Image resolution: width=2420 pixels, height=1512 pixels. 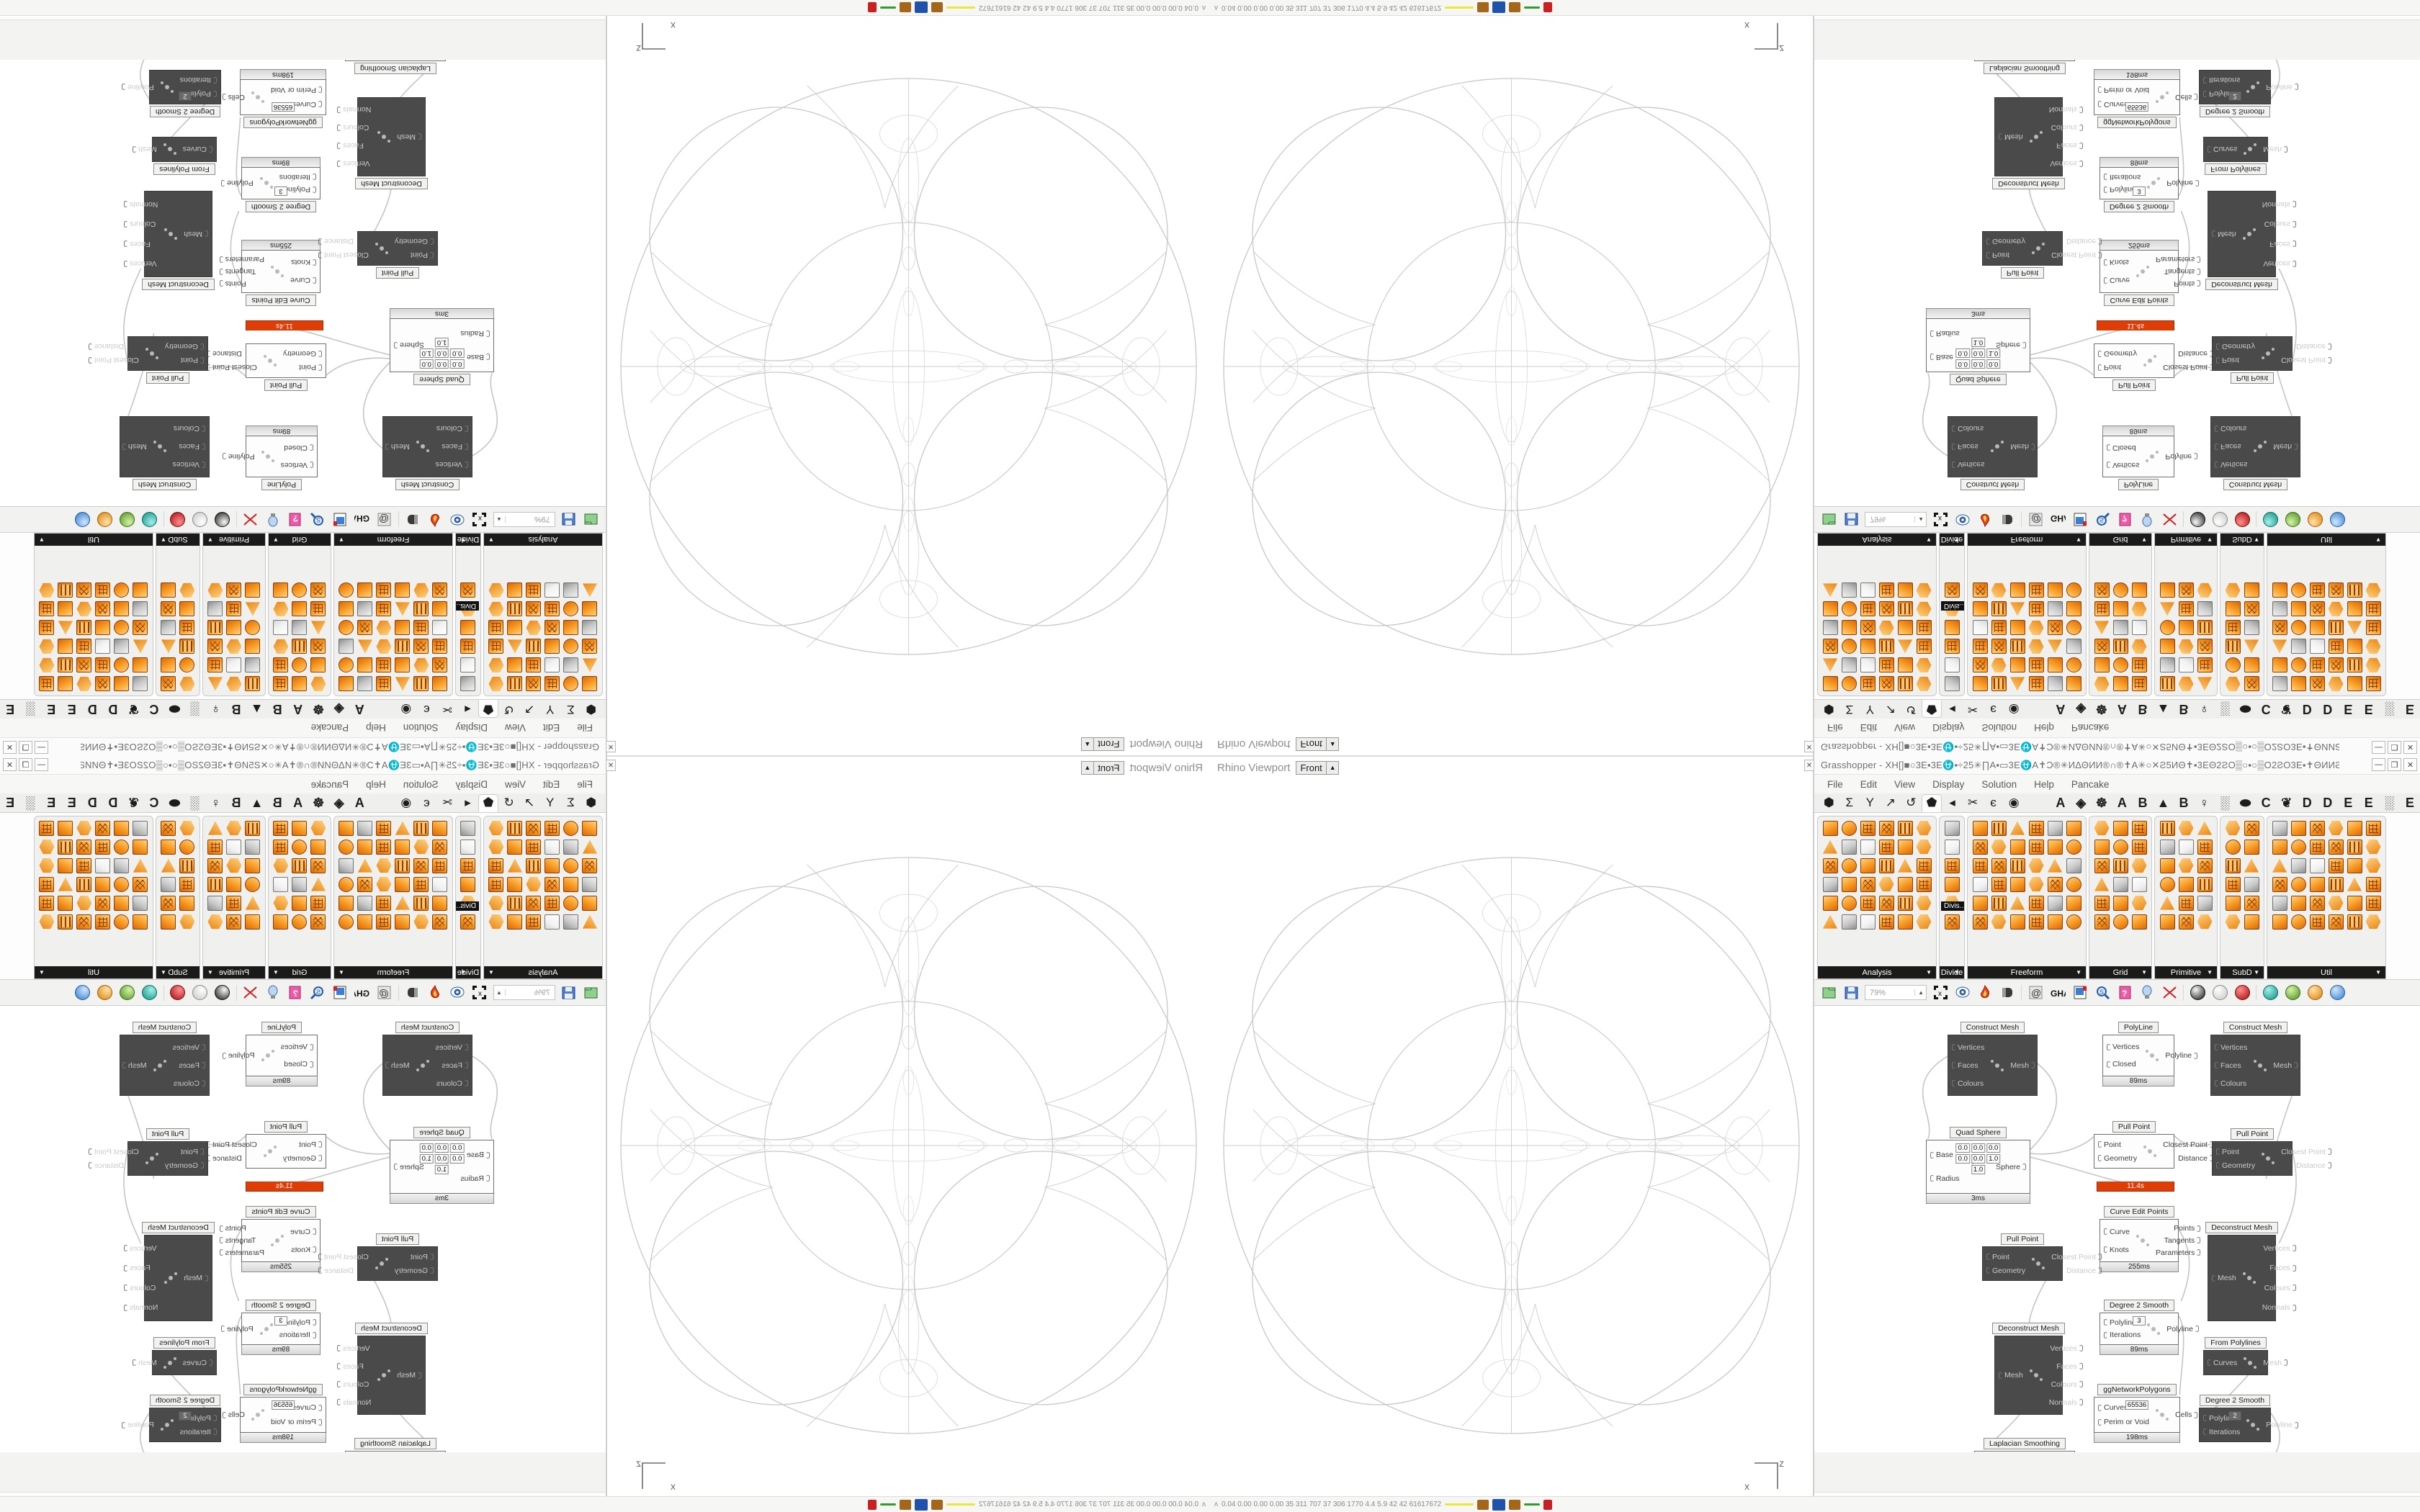 I want to click on tray-tile-red, so click(x=872, y=7).